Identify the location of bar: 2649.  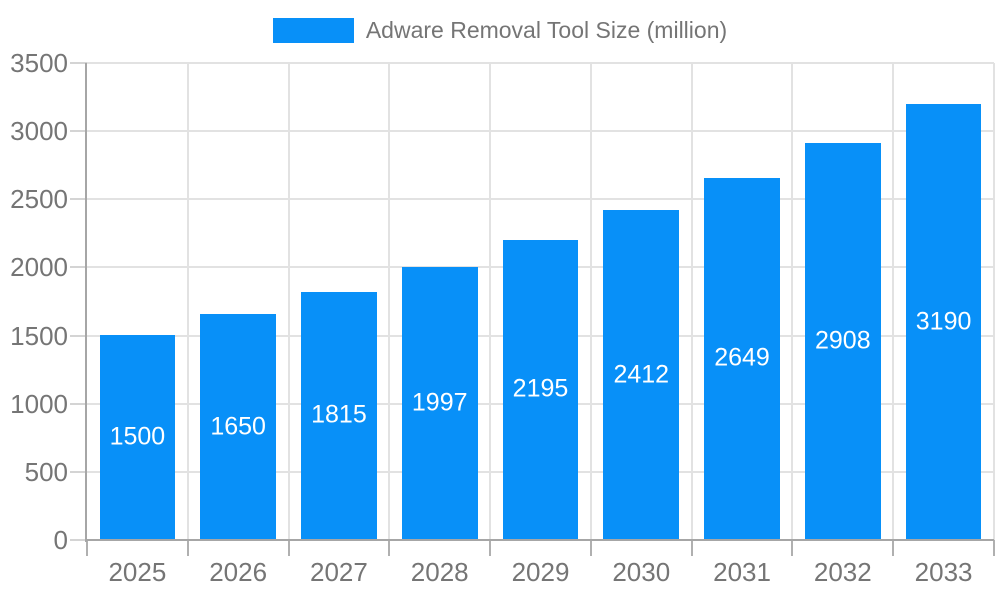
(742, 358).